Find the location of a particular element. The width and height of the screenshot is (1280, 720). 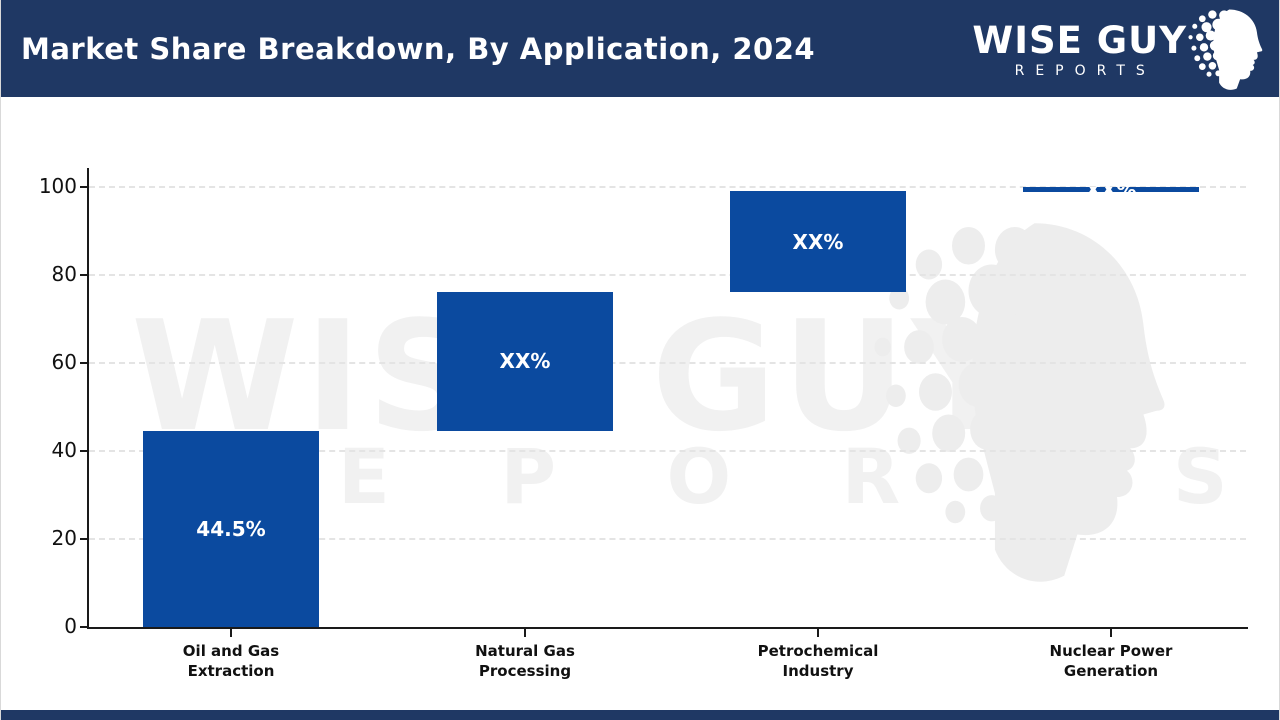

gridline-y60 is located at coordinates (667, 363).